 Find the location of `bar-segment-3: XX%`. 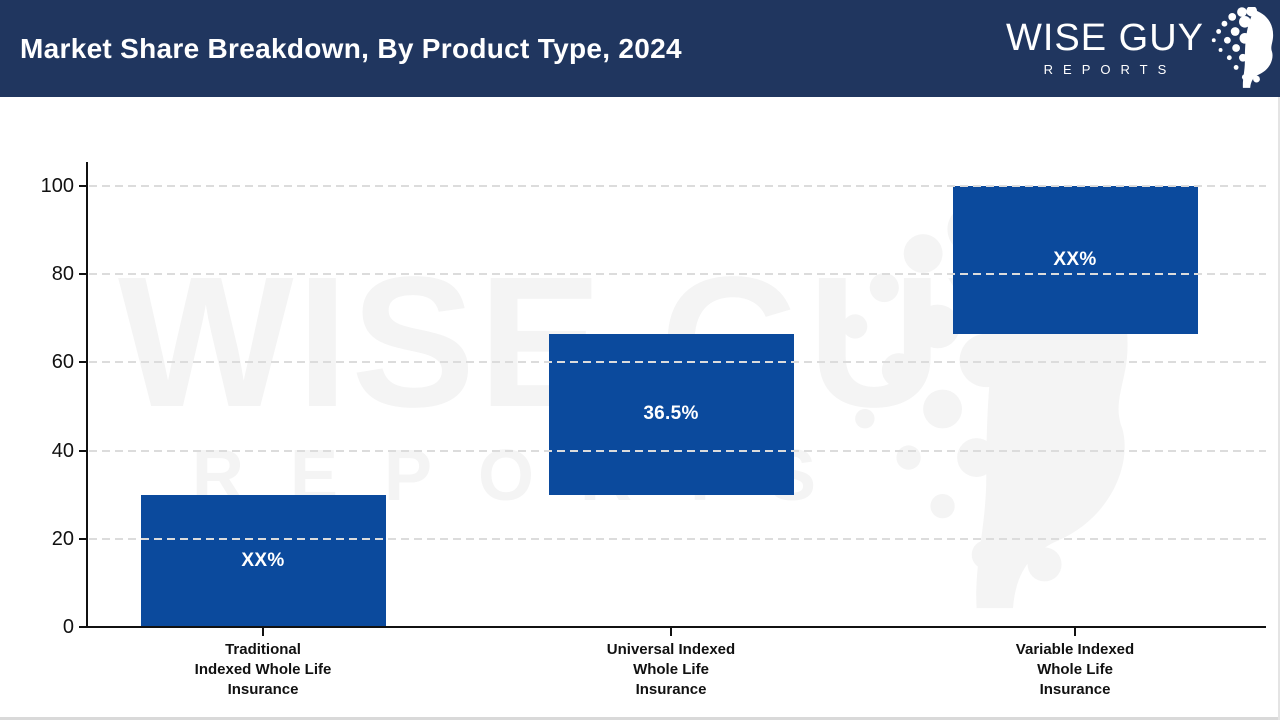

bar-segment-3: XX% is located at coordinates (1075, 260).